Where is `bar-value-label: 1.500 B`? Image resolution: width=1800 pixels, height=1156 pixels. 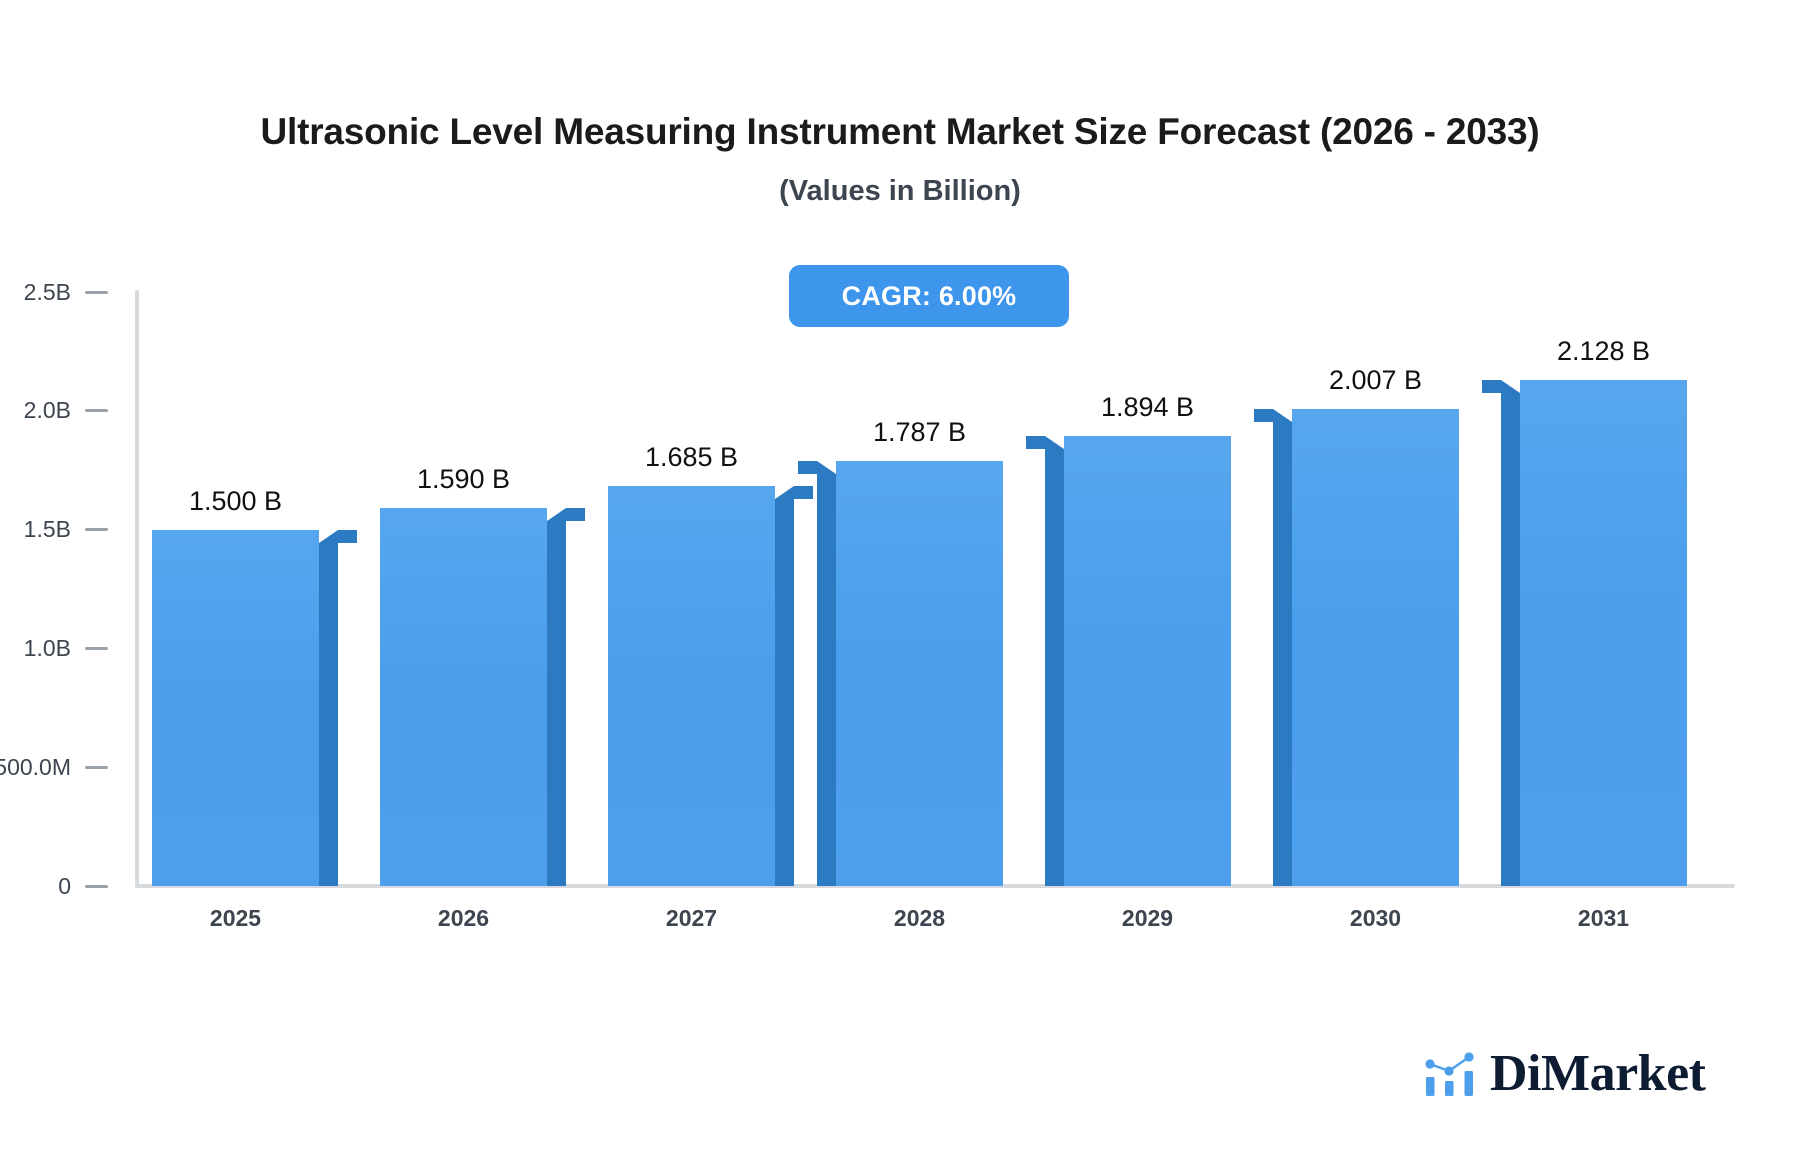 bar-value-label: 1.500 B is located at coordinates (235, 500).